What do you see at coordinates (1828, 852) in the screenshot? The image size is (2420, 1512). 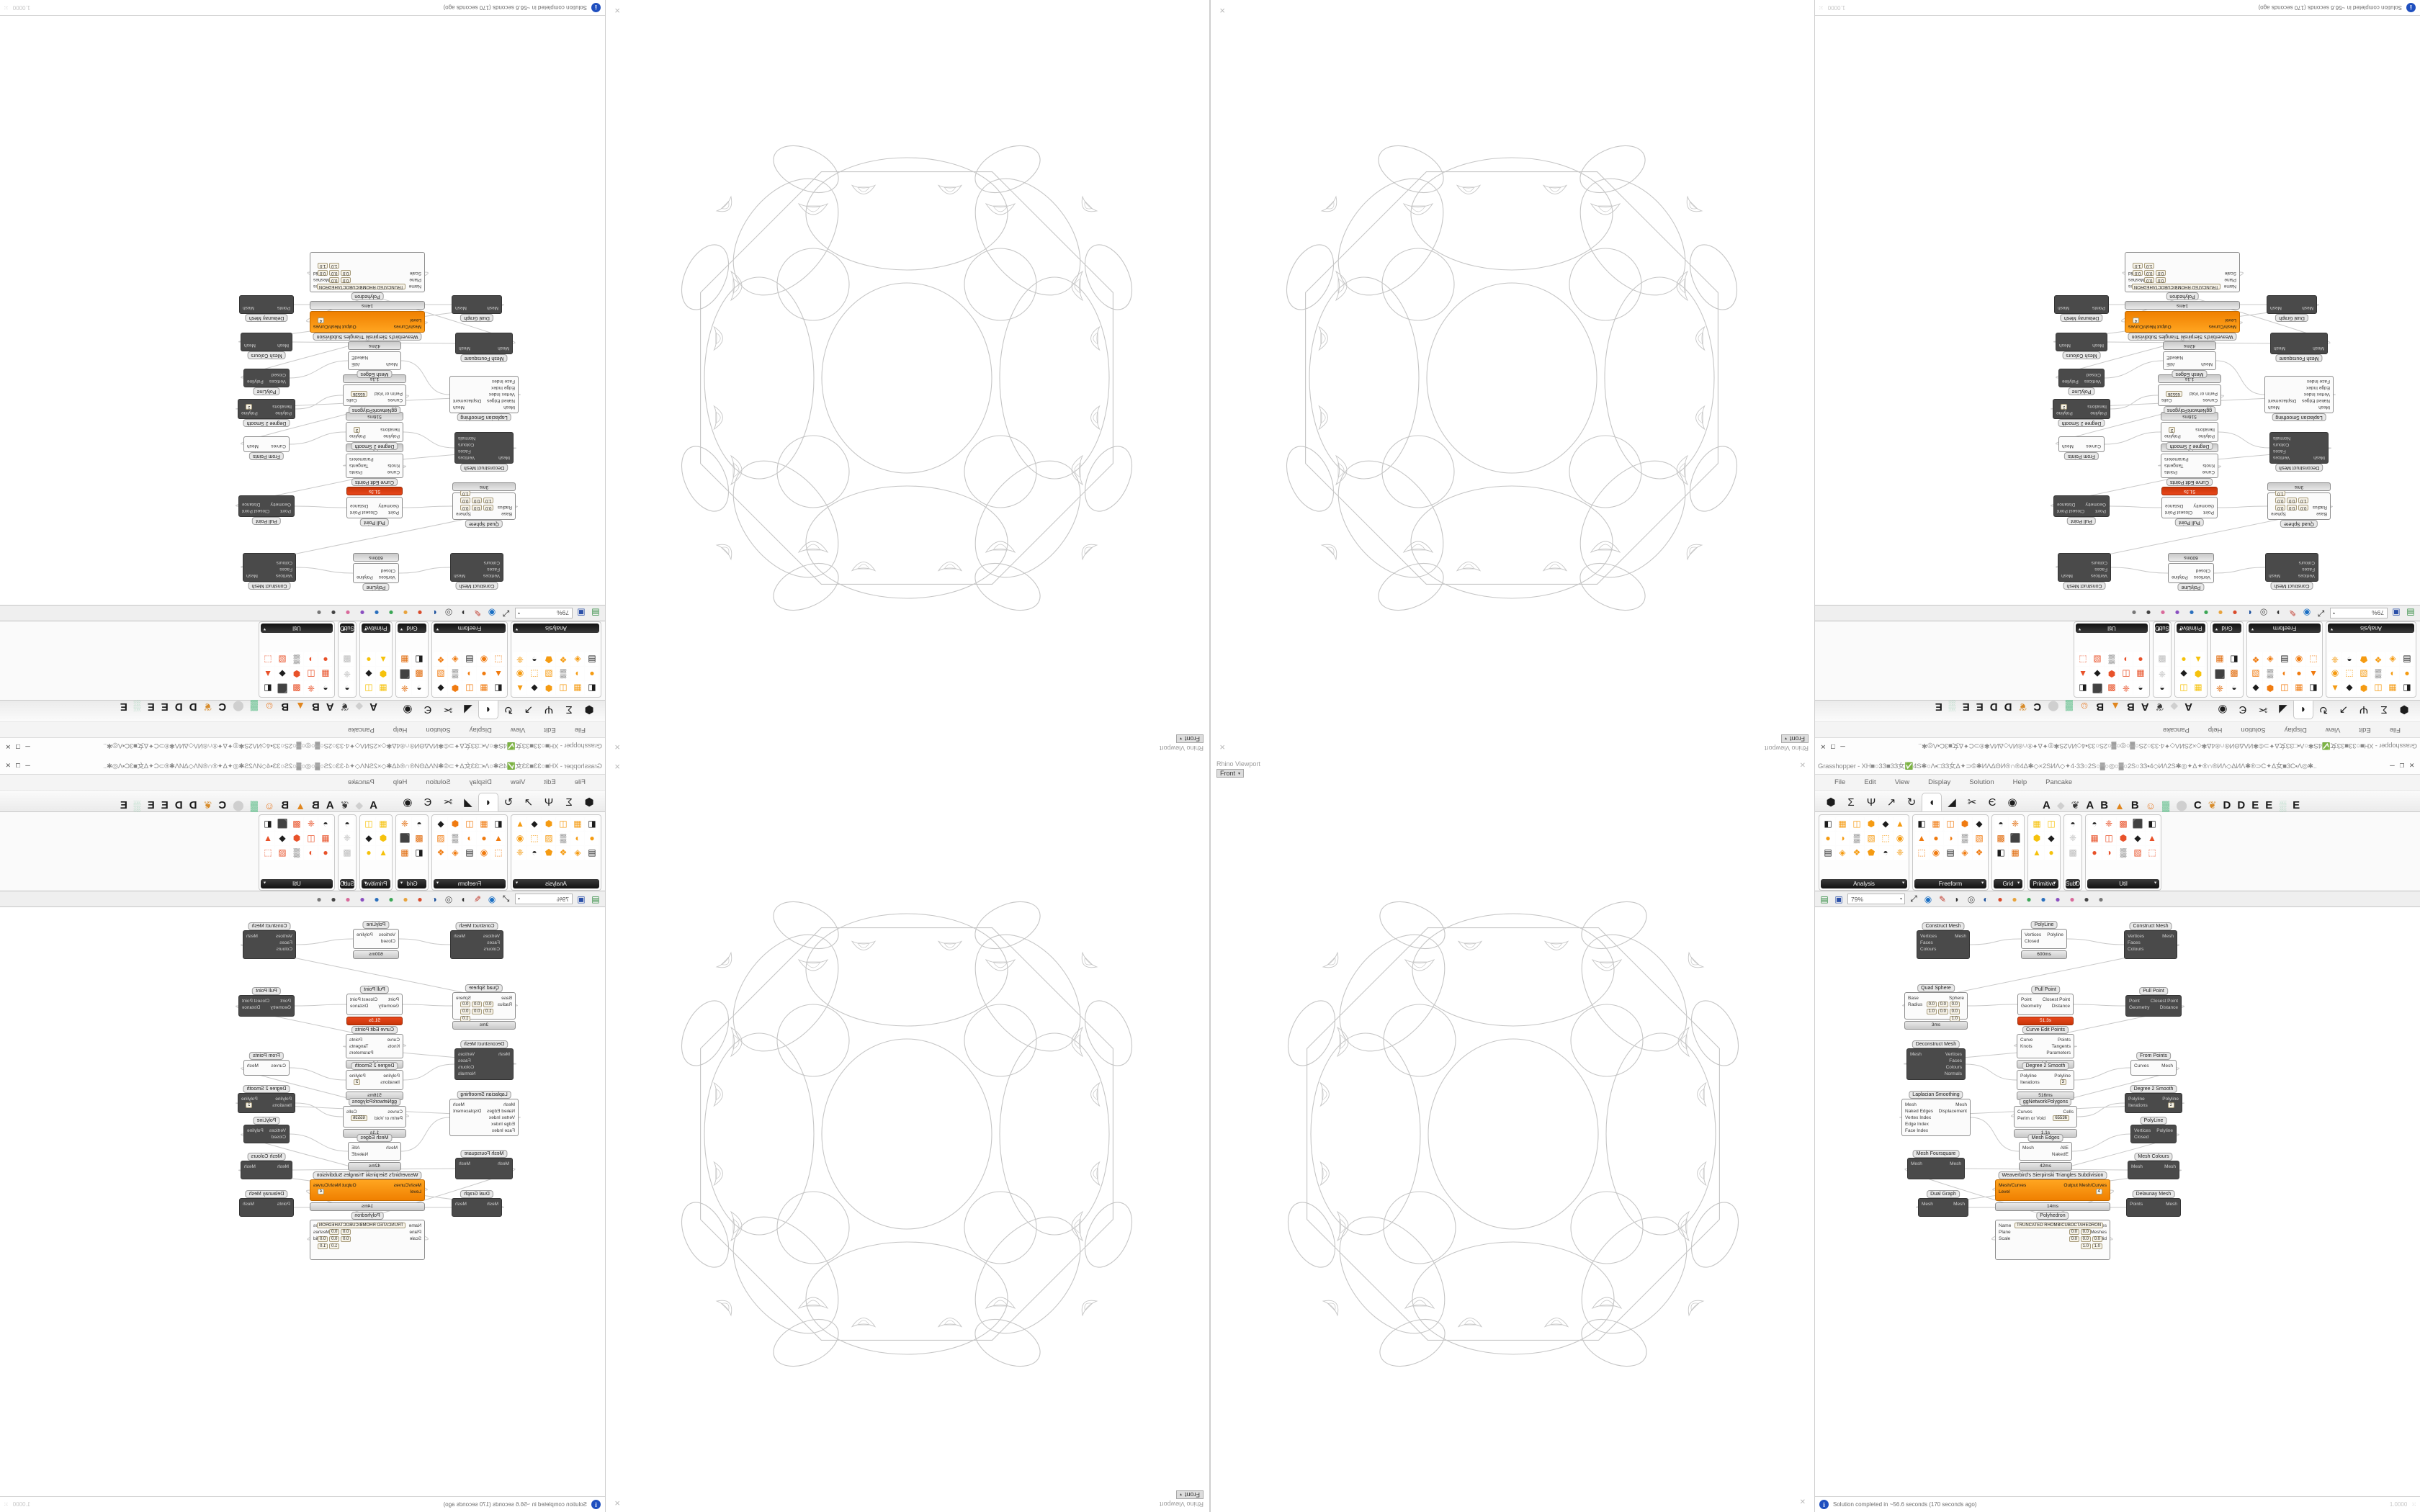 I see `ribbon-icon: ▤` at bounding box center [1828, 852].